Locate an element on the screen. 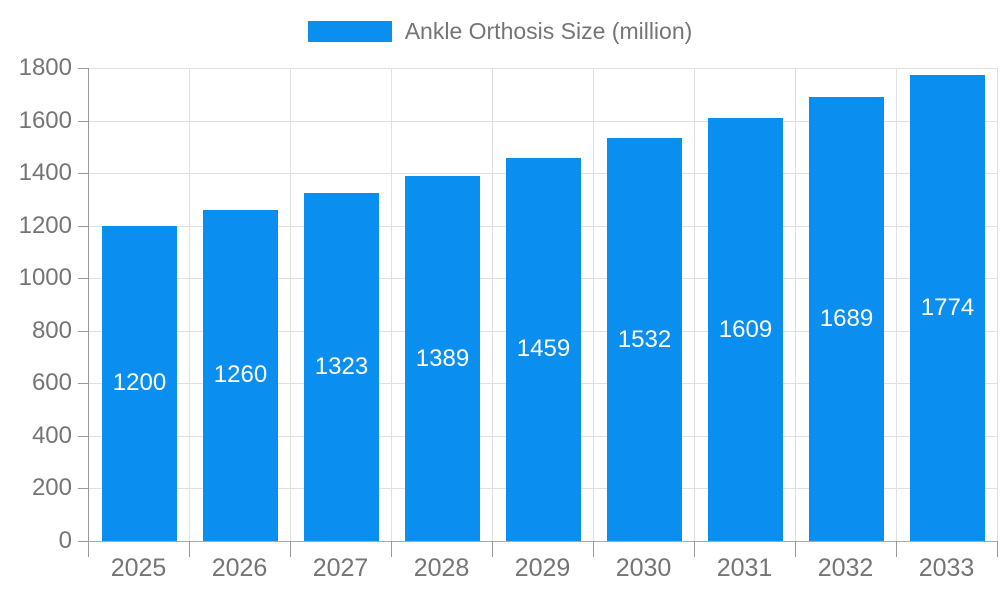  bar-2027: 1323 is located at coordinates (341, 367).